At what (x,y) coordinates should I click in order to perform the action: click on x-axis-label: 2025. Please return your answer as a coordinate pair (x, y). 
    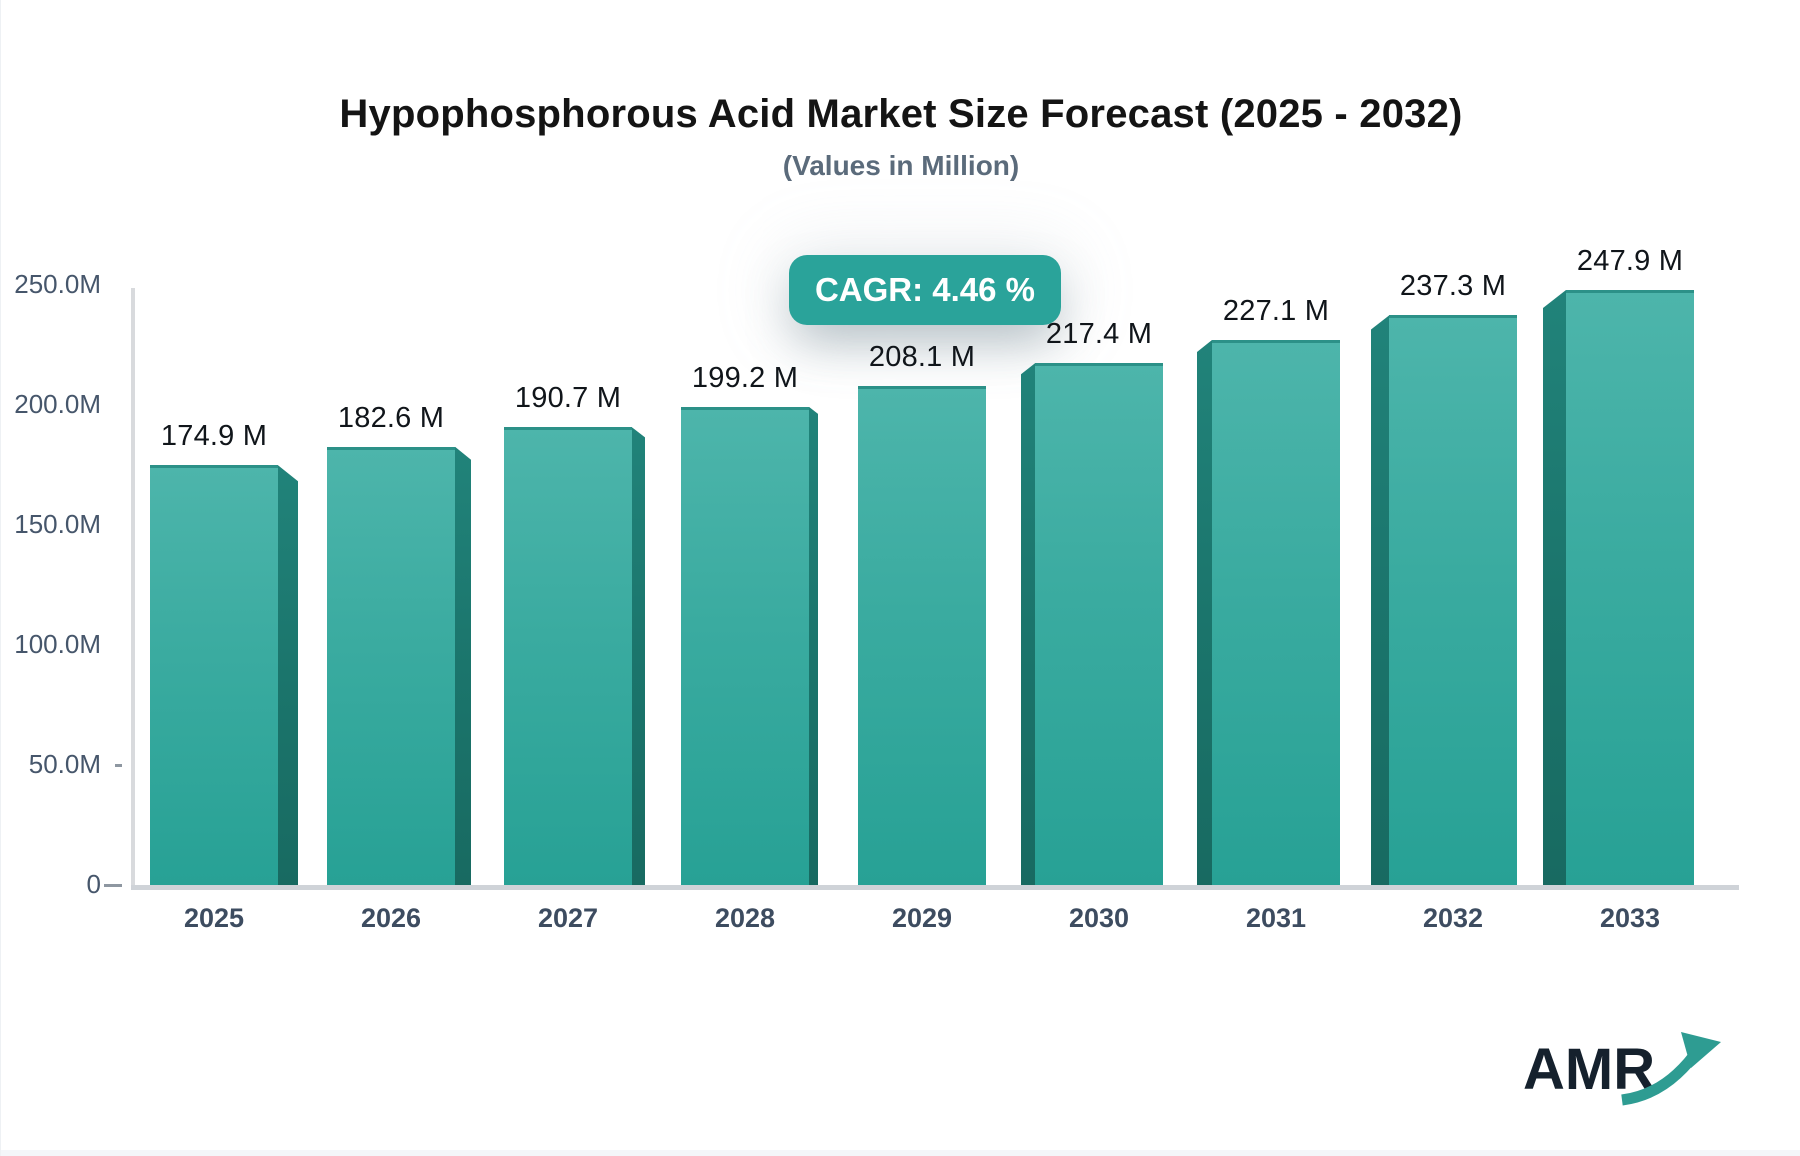
    Looking at the image, I should click on (214, 918).